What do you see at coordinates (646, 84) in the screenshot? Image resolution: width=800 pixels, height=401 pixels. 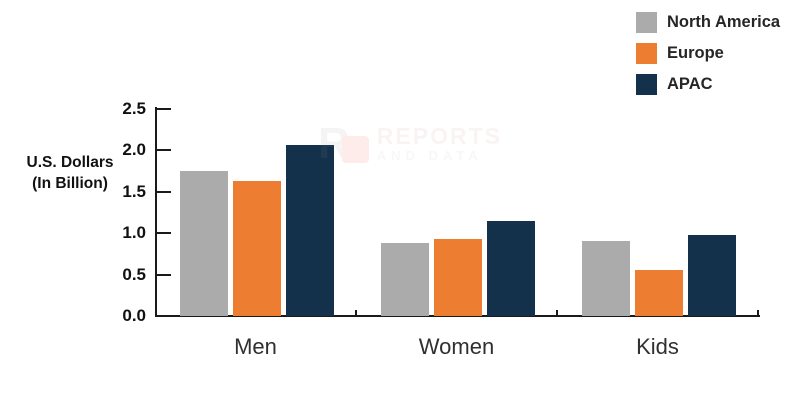 I see `legend-swatch-icon-apac` at bounding box center [646, 84].